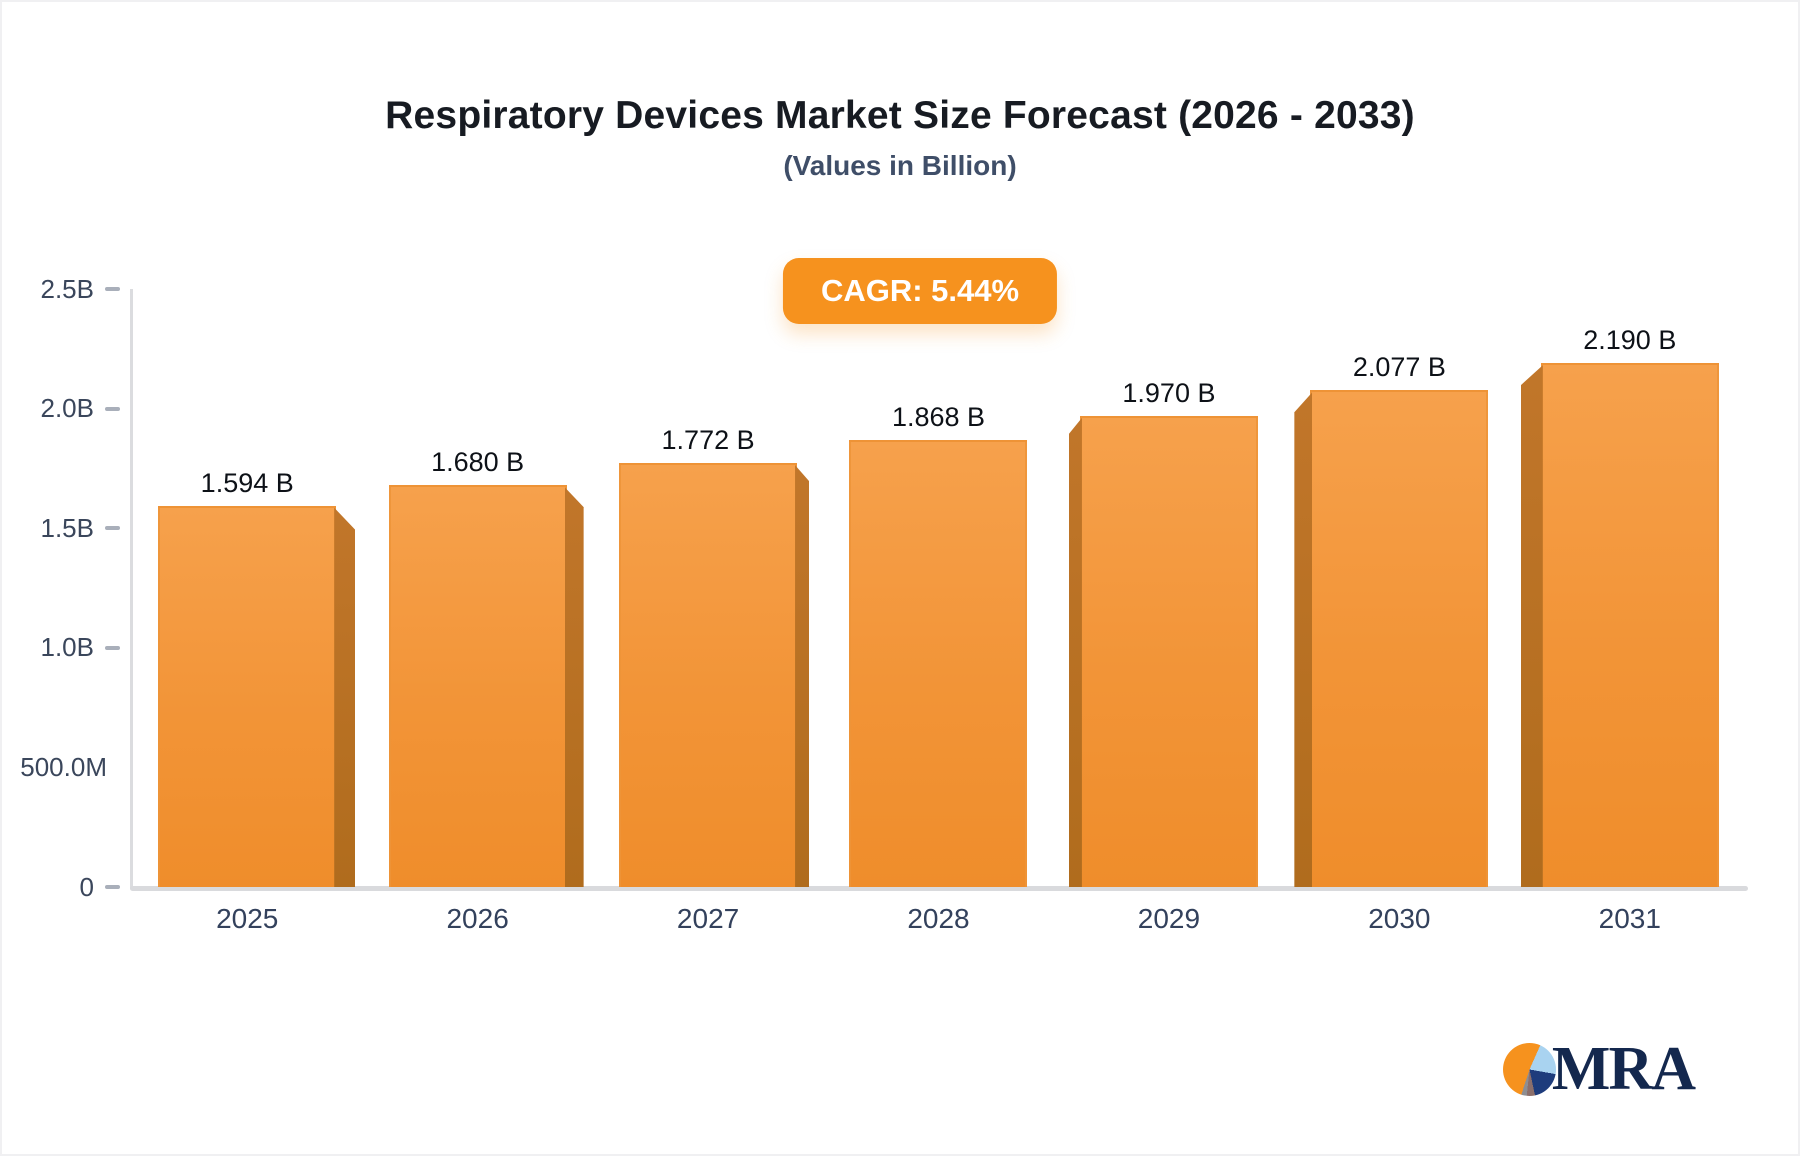 Image resolution: width=1800 pixels, height=1156 pixels. What do you see at coordinates (938, 663) in the screenshot?
I see `bar-2028` at bounding box center [938, 663].